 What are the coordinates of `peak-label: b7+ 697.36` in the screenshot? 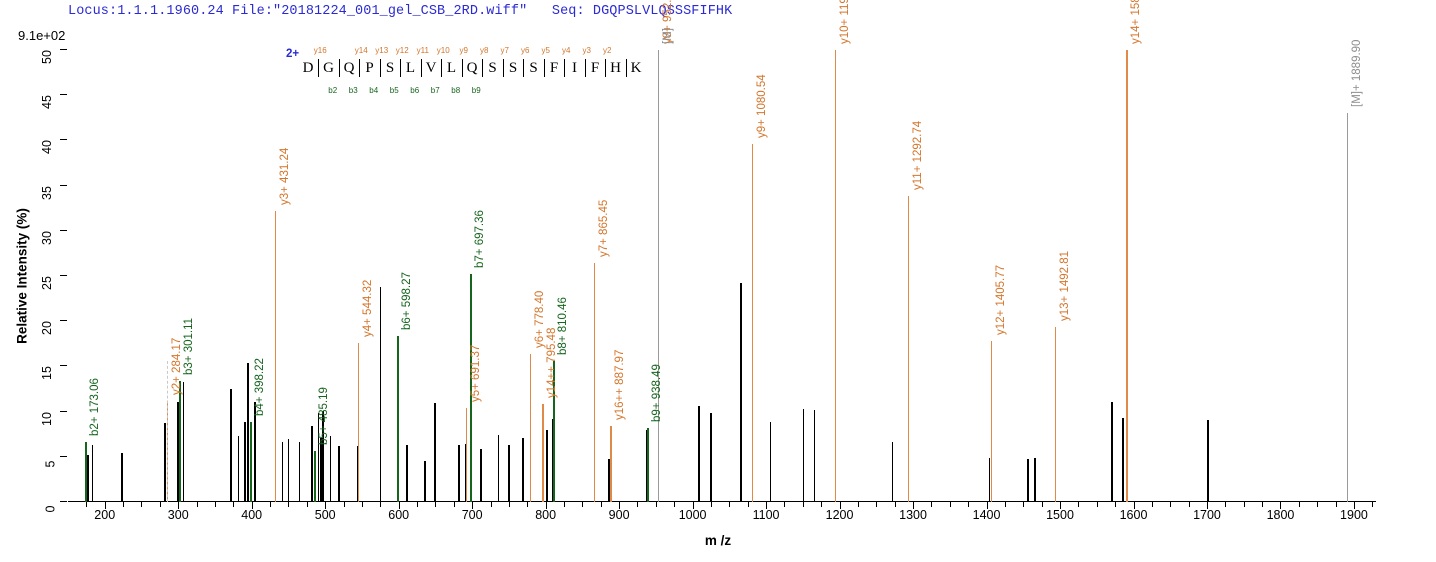 It's located at (480, 239).